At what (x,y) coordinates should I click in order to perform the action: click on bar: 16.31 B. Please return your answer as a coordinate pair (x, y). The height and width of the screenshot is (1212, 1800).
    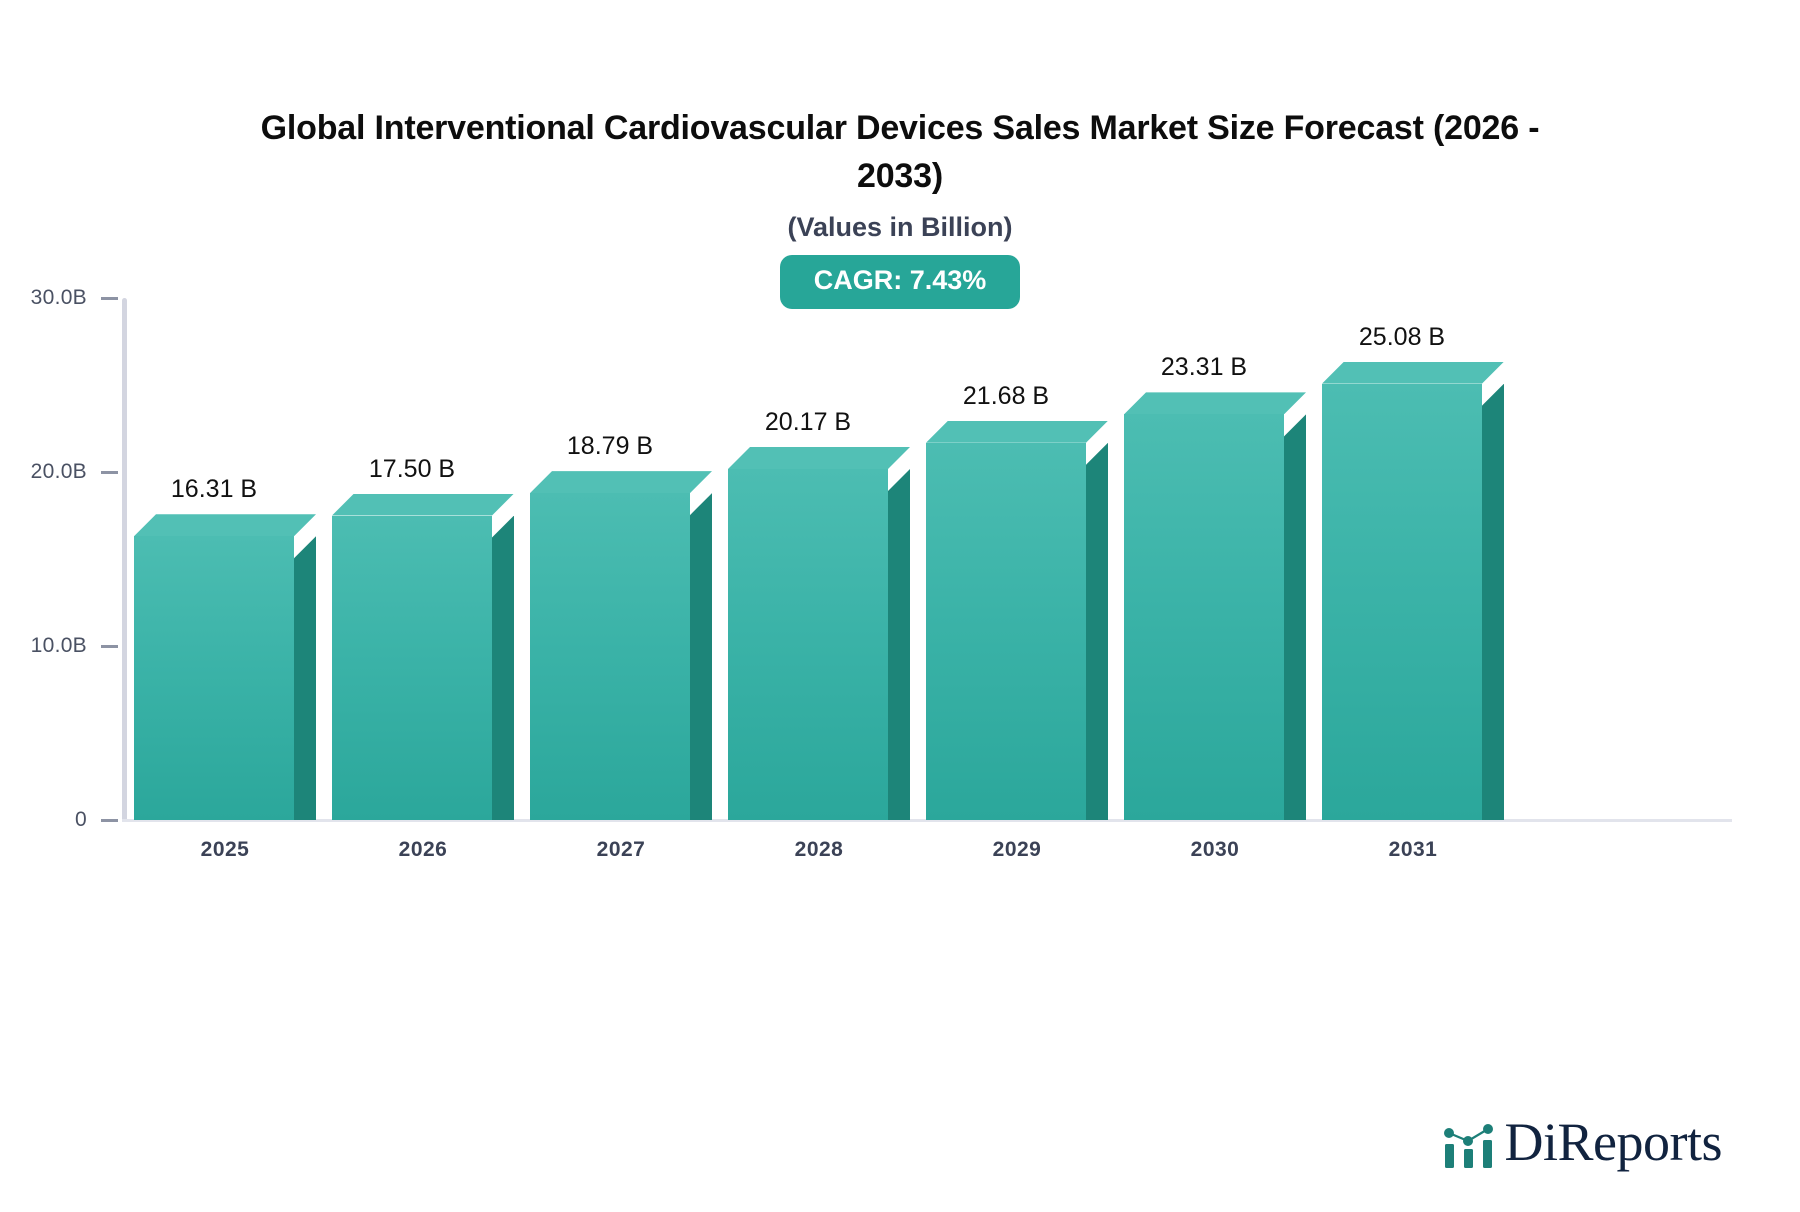
    Looking at the image, I should click on (225, 647).